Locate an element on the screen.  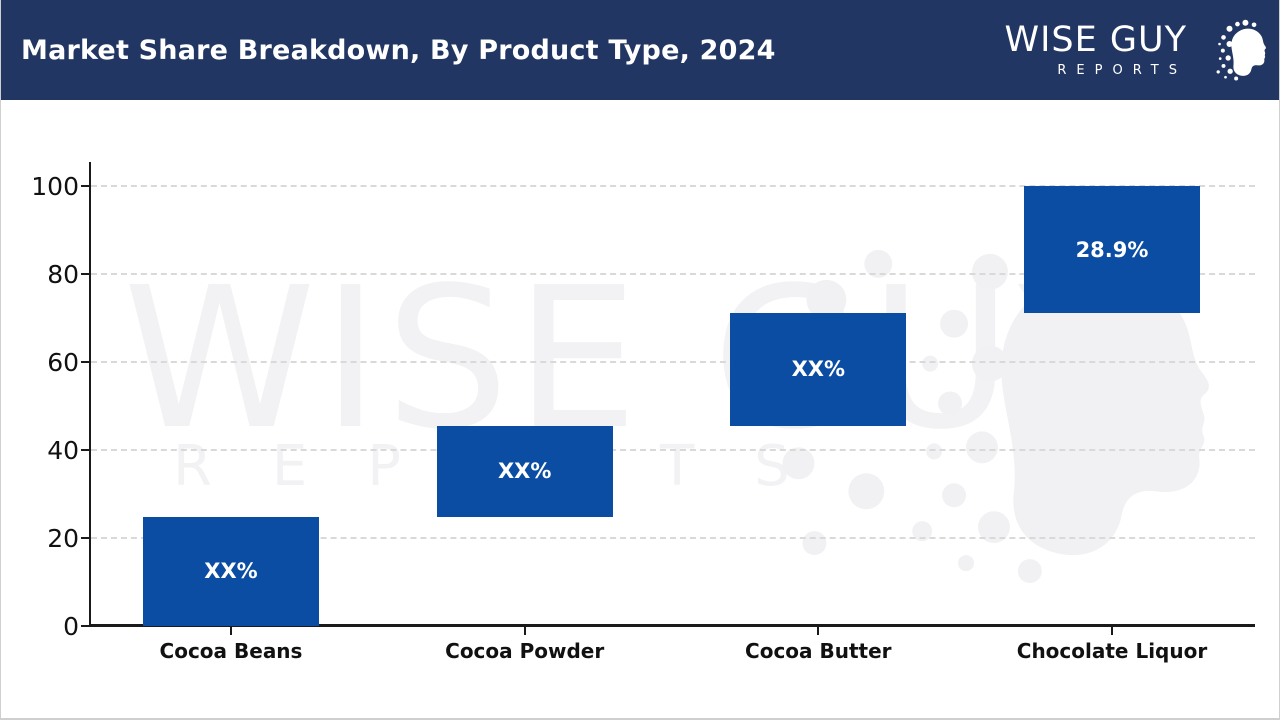
logo-text: WISE GUY REPORTS is located at coordinates (1095, 49).